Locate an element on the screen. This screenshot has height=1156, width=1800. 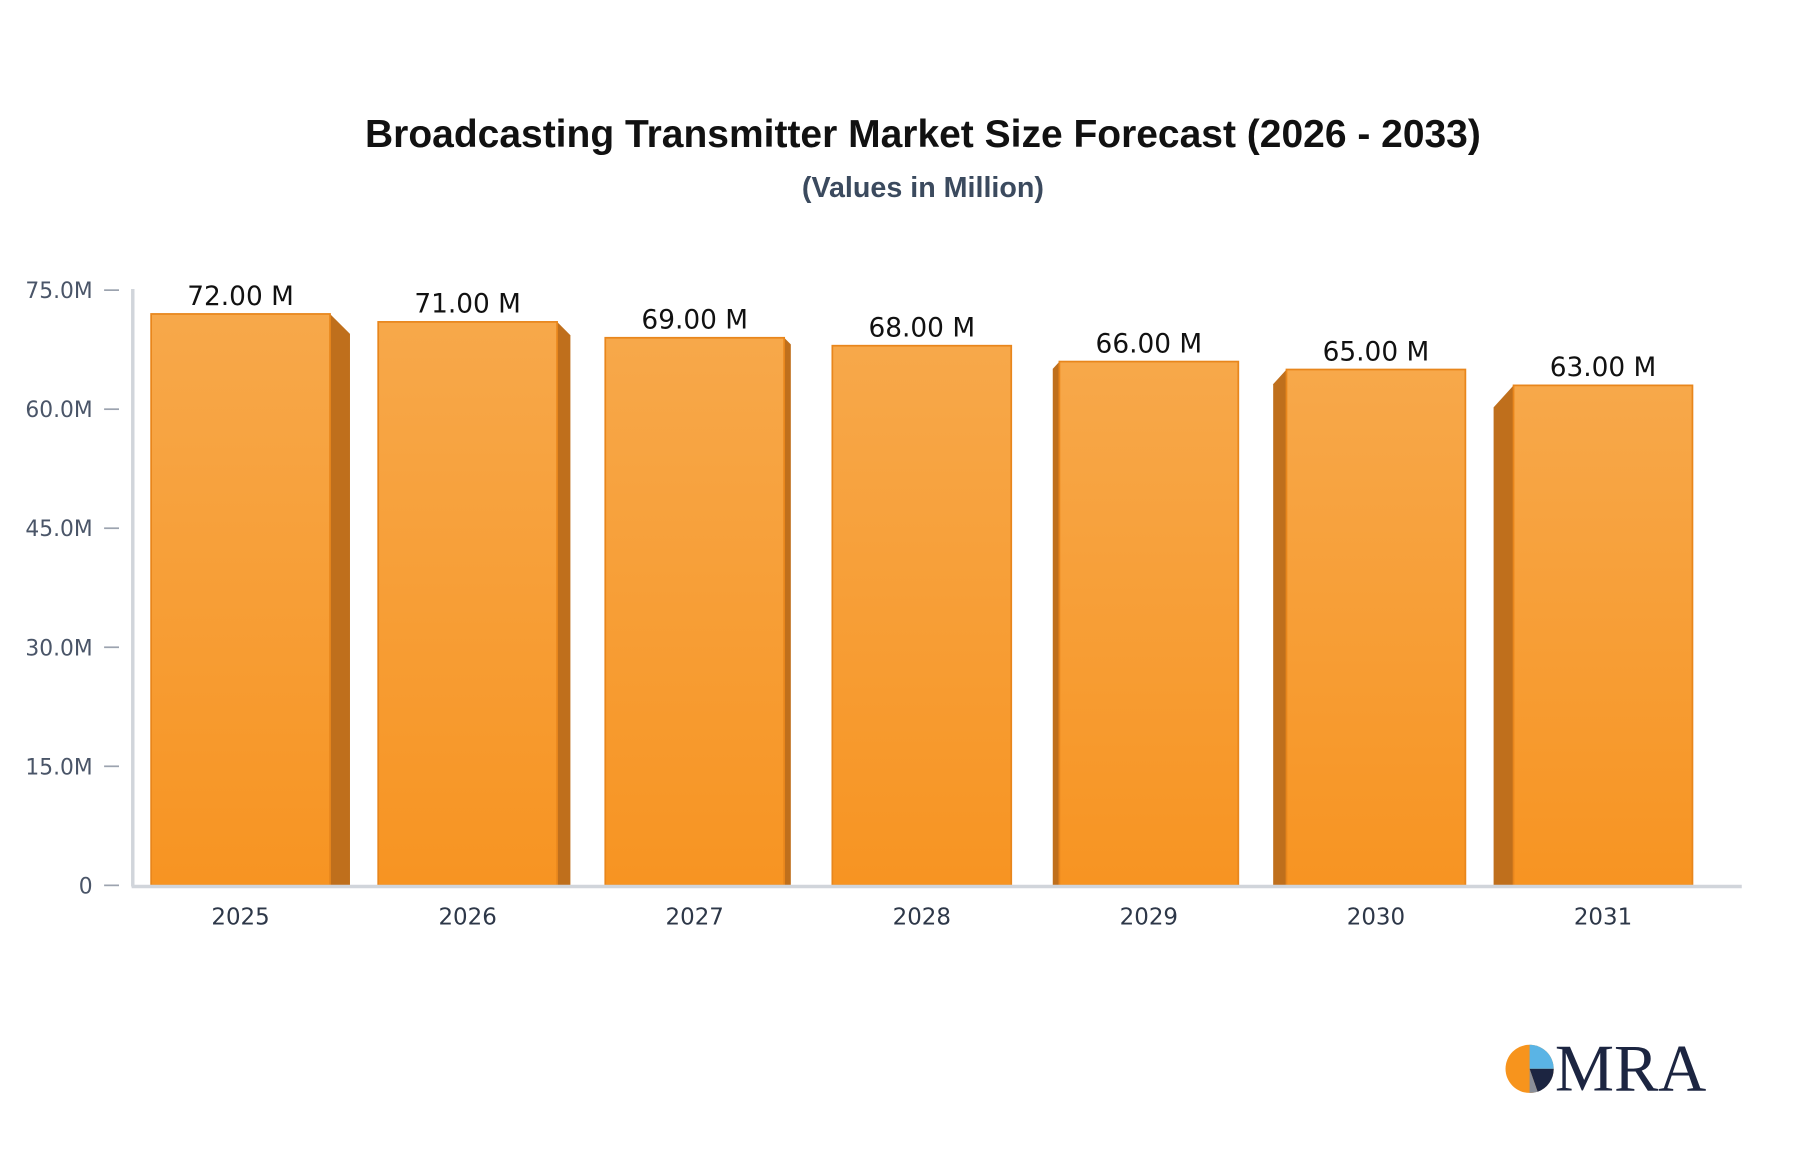
y-axis: 0 15.0M 30.0M 45.0M 60.0M 75.0M is located at coordinates (72, 589).